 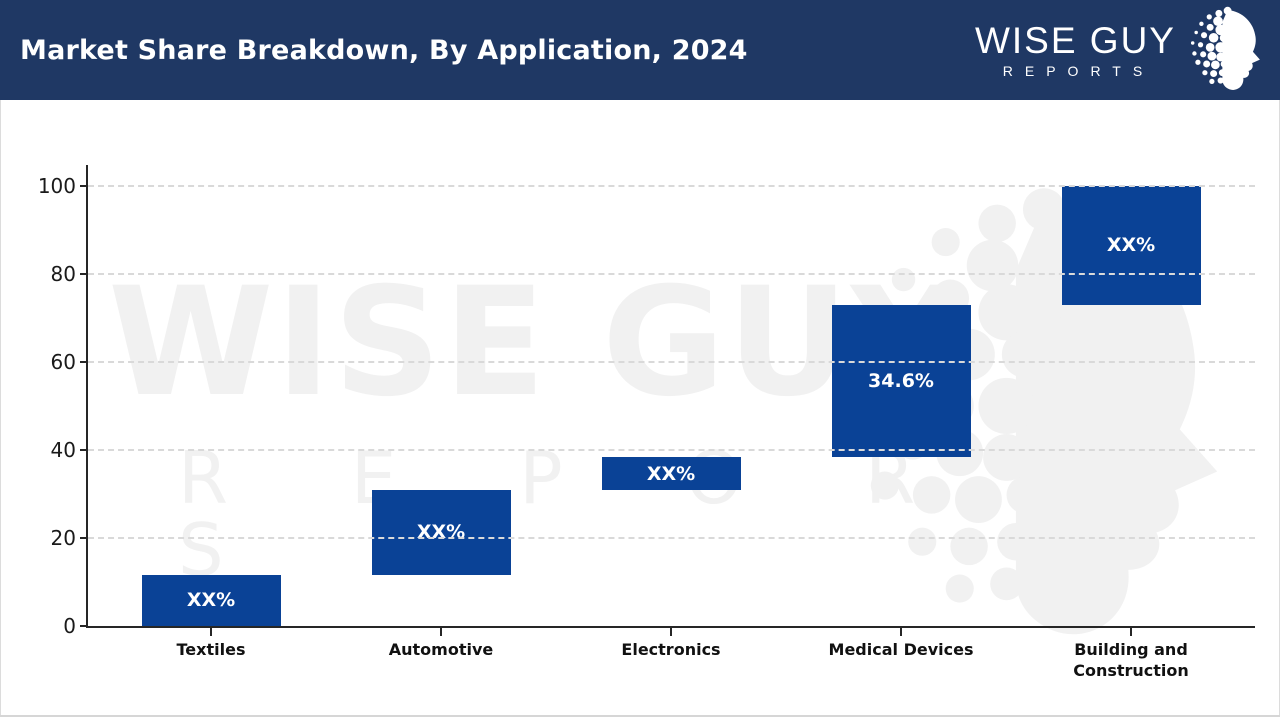 What do you see at coordinates (63, 274) in the screenshot?
I see `y-tick-label: 80` at bounding box center [63, 274].